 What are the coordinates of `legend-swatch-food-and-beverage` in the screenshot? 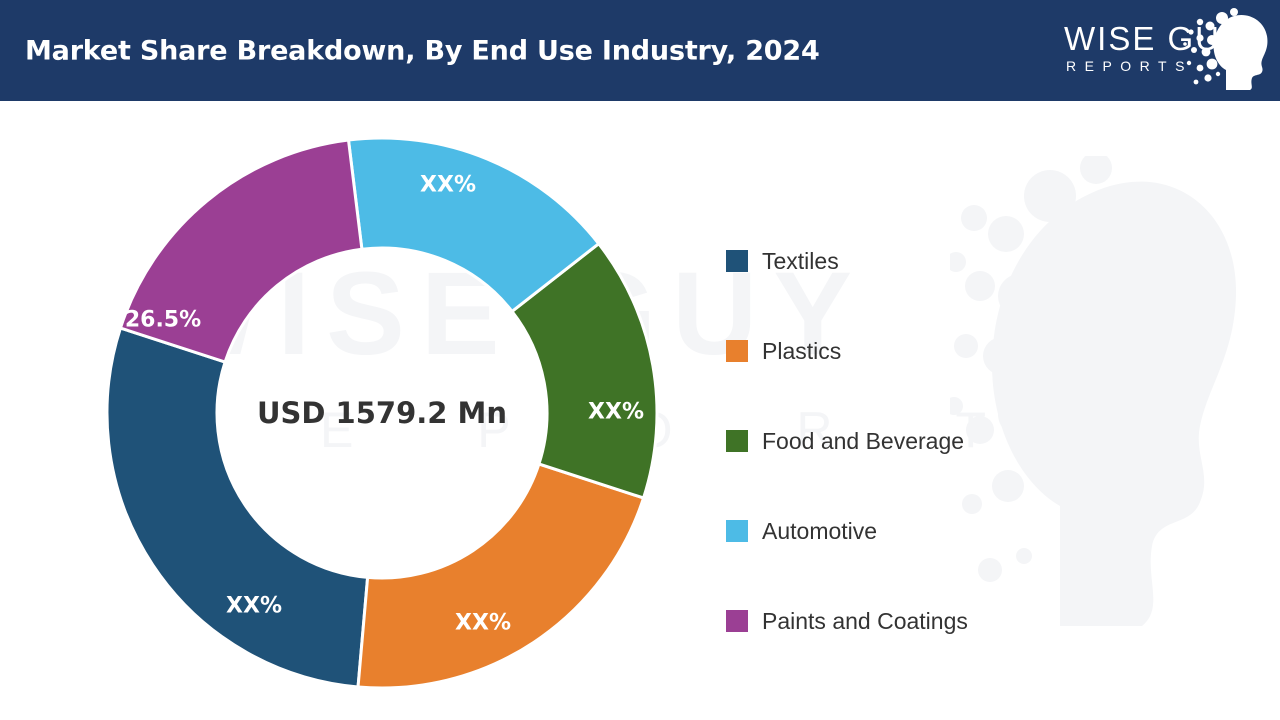 It's located at (737, 441).